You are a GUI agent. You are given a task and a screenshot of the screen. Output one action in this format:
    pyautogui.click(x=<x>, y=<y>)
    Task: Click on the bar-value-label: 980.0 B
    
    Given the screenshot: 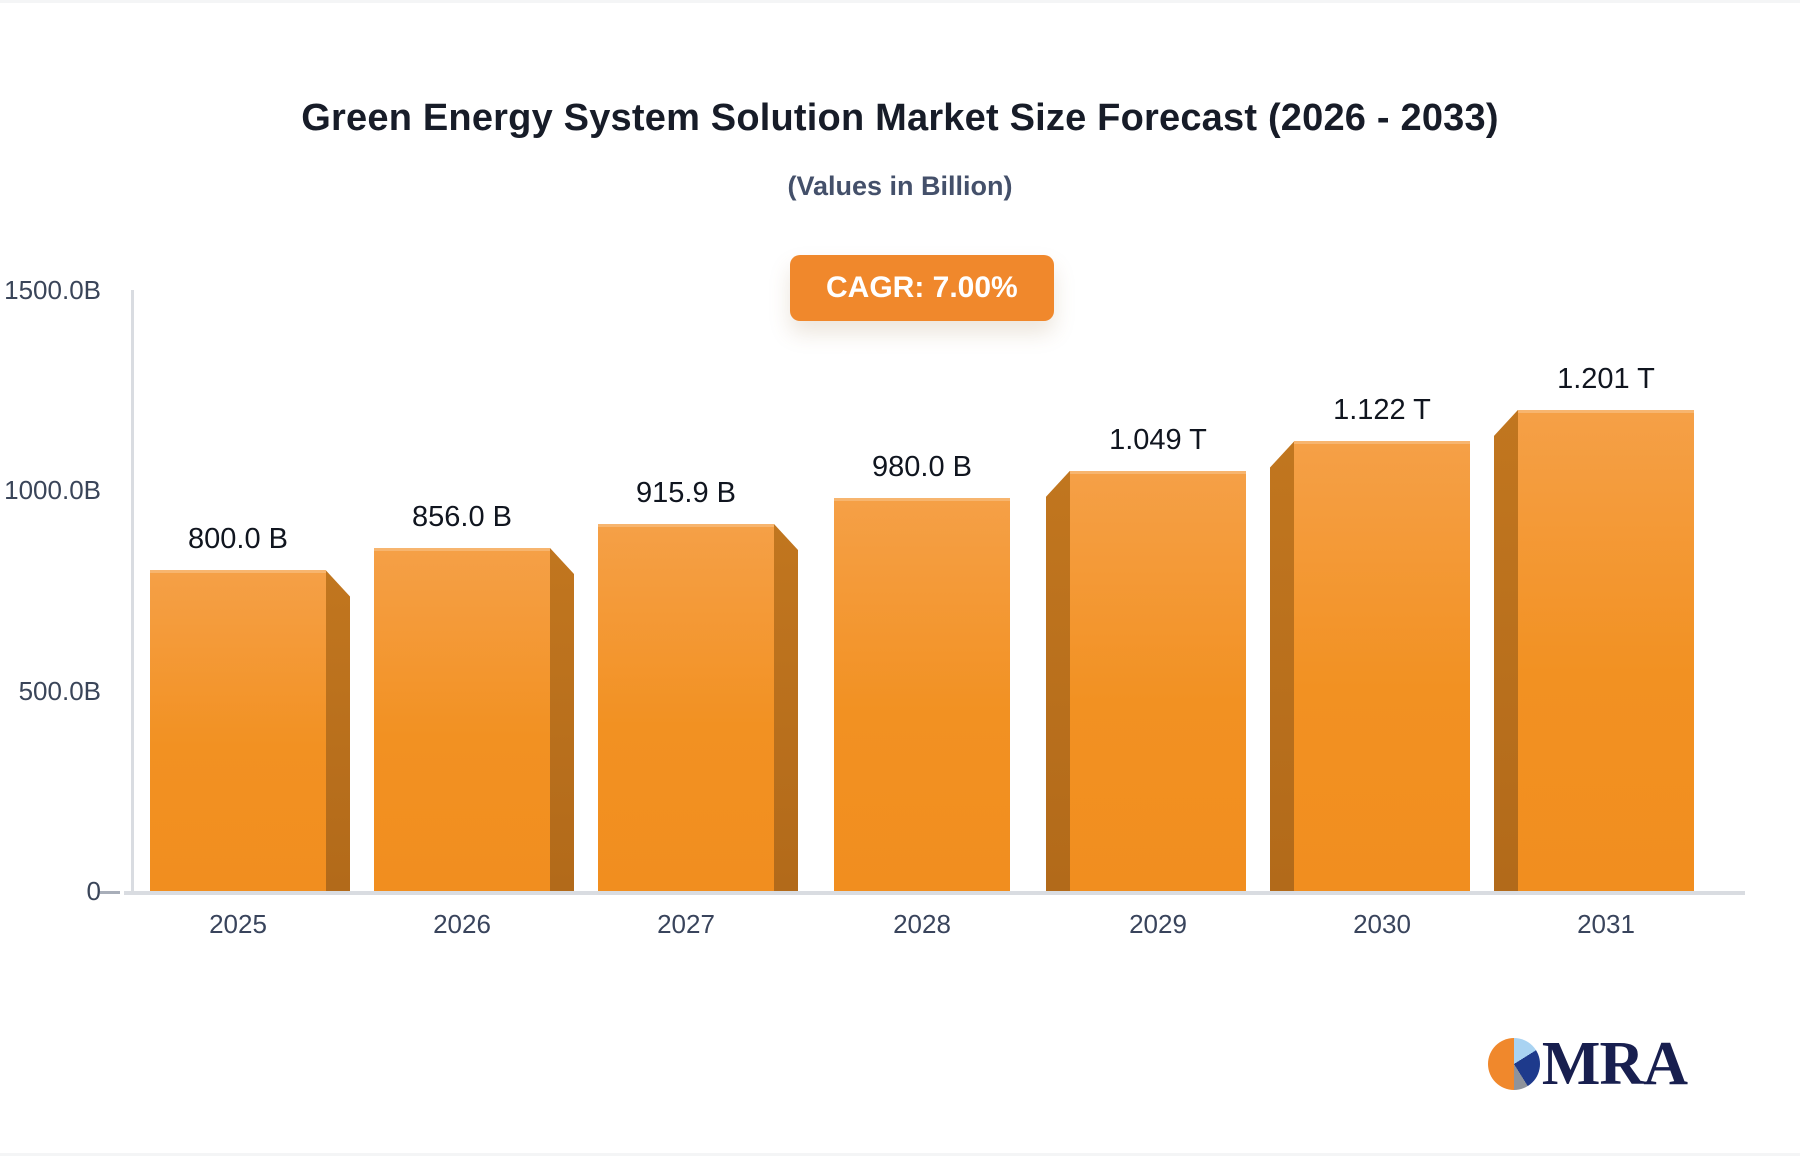 What is the action you would take?
    pyautogui.click(x=922, y=467)
    